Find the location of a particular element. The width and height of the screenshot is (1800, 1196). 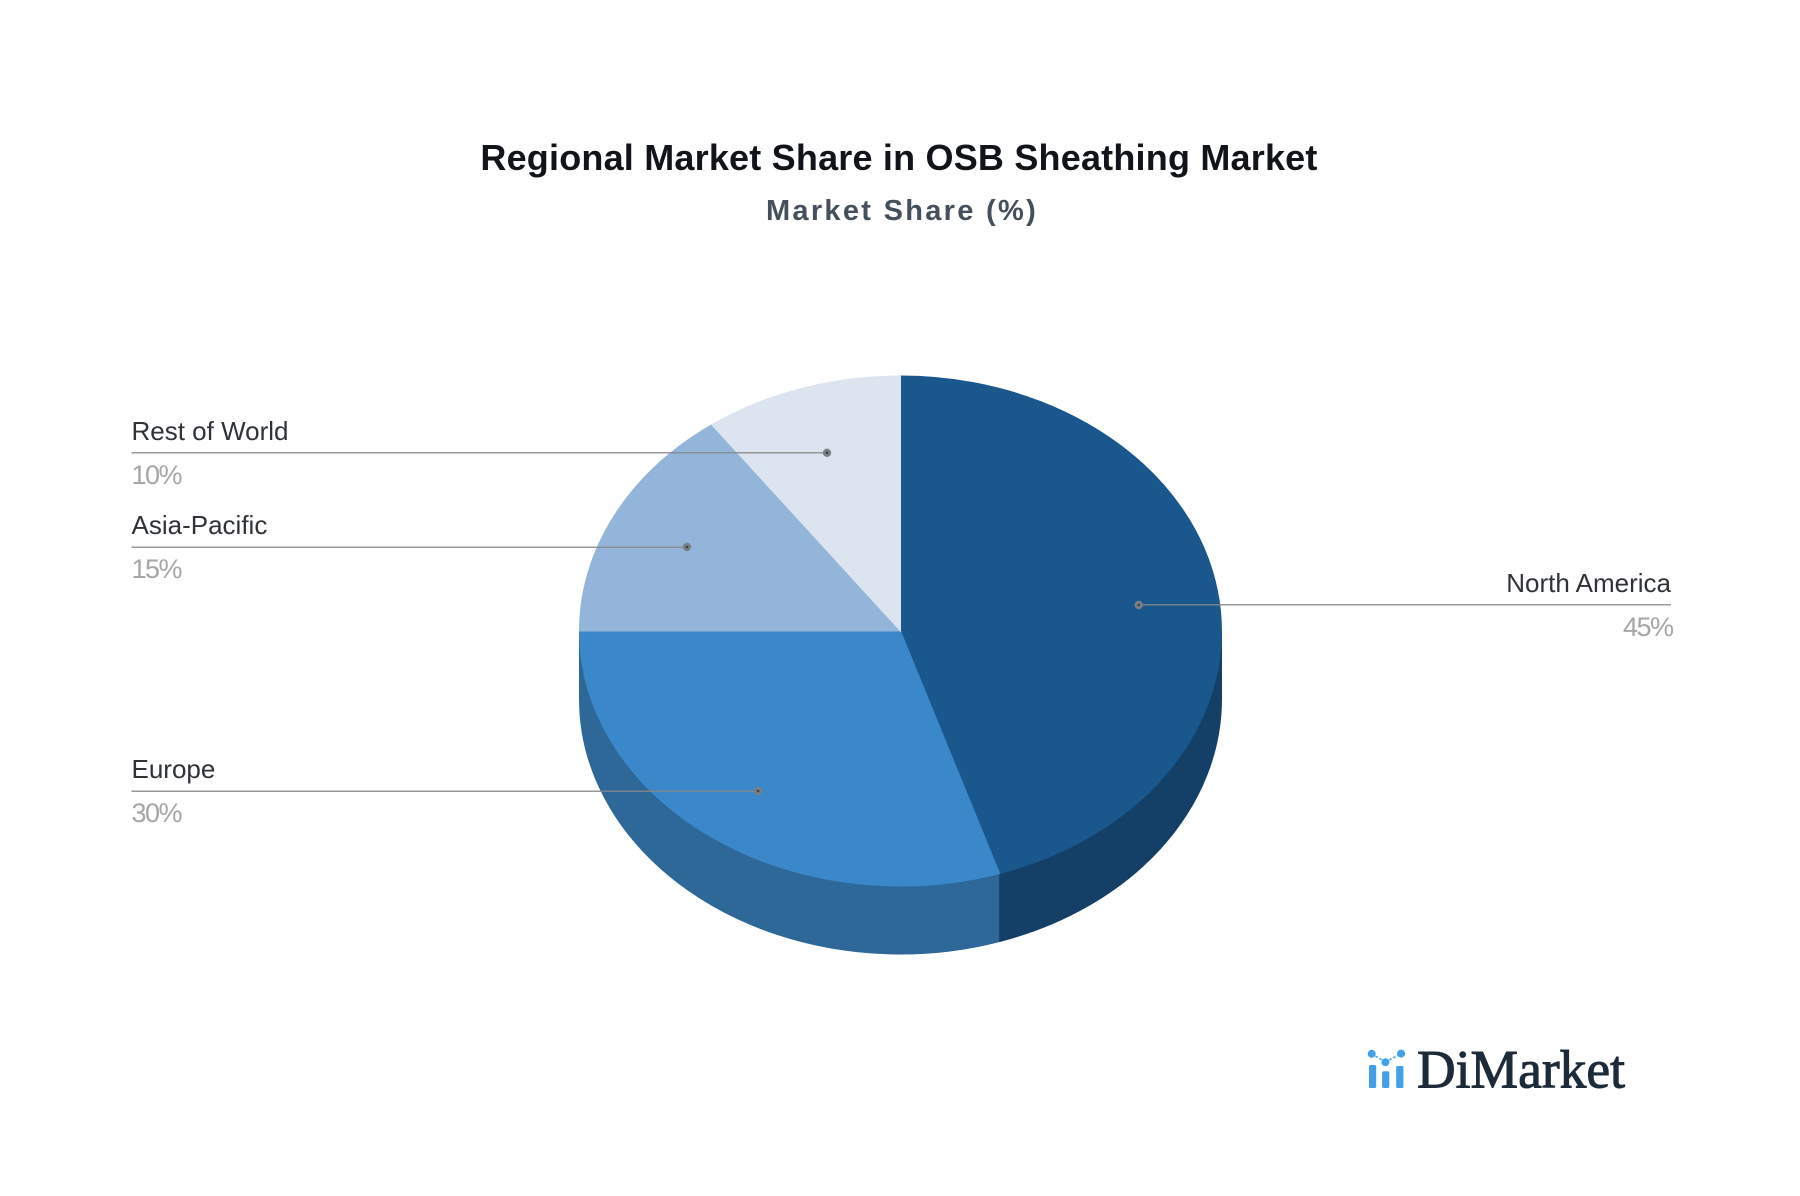

svg-text: 10% is located at coordinates (157, 475).